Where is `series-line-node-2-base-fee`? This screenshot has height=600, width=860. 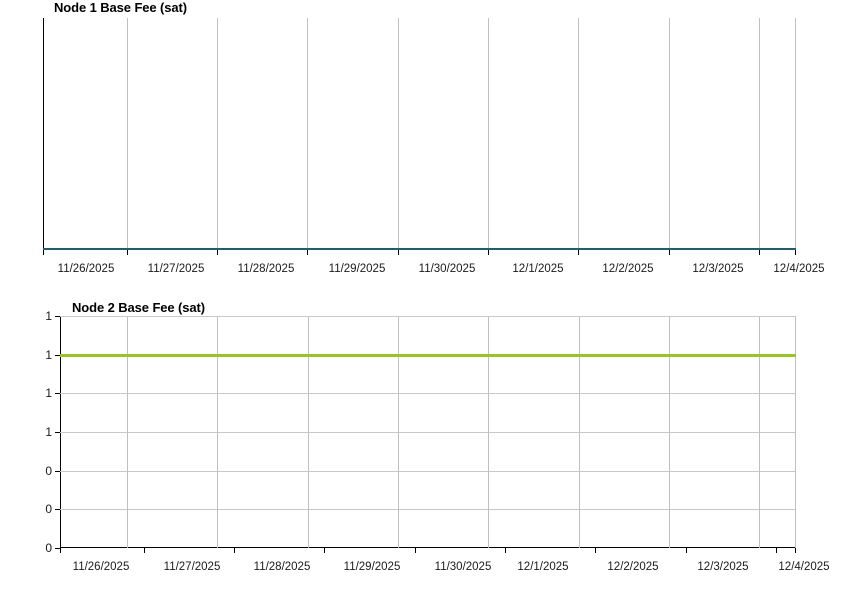 series-line-node-2-base-fee is located at coordinates (428, 355).